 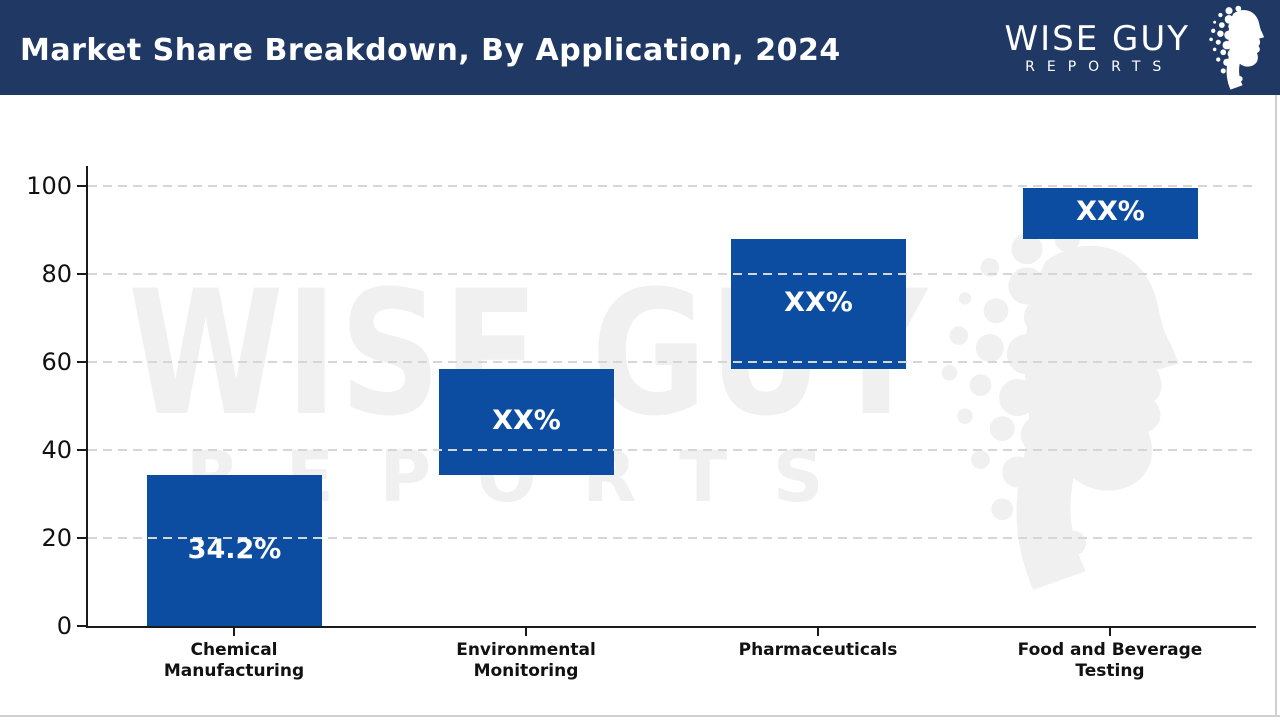 What do you see at coordinates (526, 661) in the screenshot?
I see `x-category-label: Environmental Monitoring` at bounding box center [526, 661].